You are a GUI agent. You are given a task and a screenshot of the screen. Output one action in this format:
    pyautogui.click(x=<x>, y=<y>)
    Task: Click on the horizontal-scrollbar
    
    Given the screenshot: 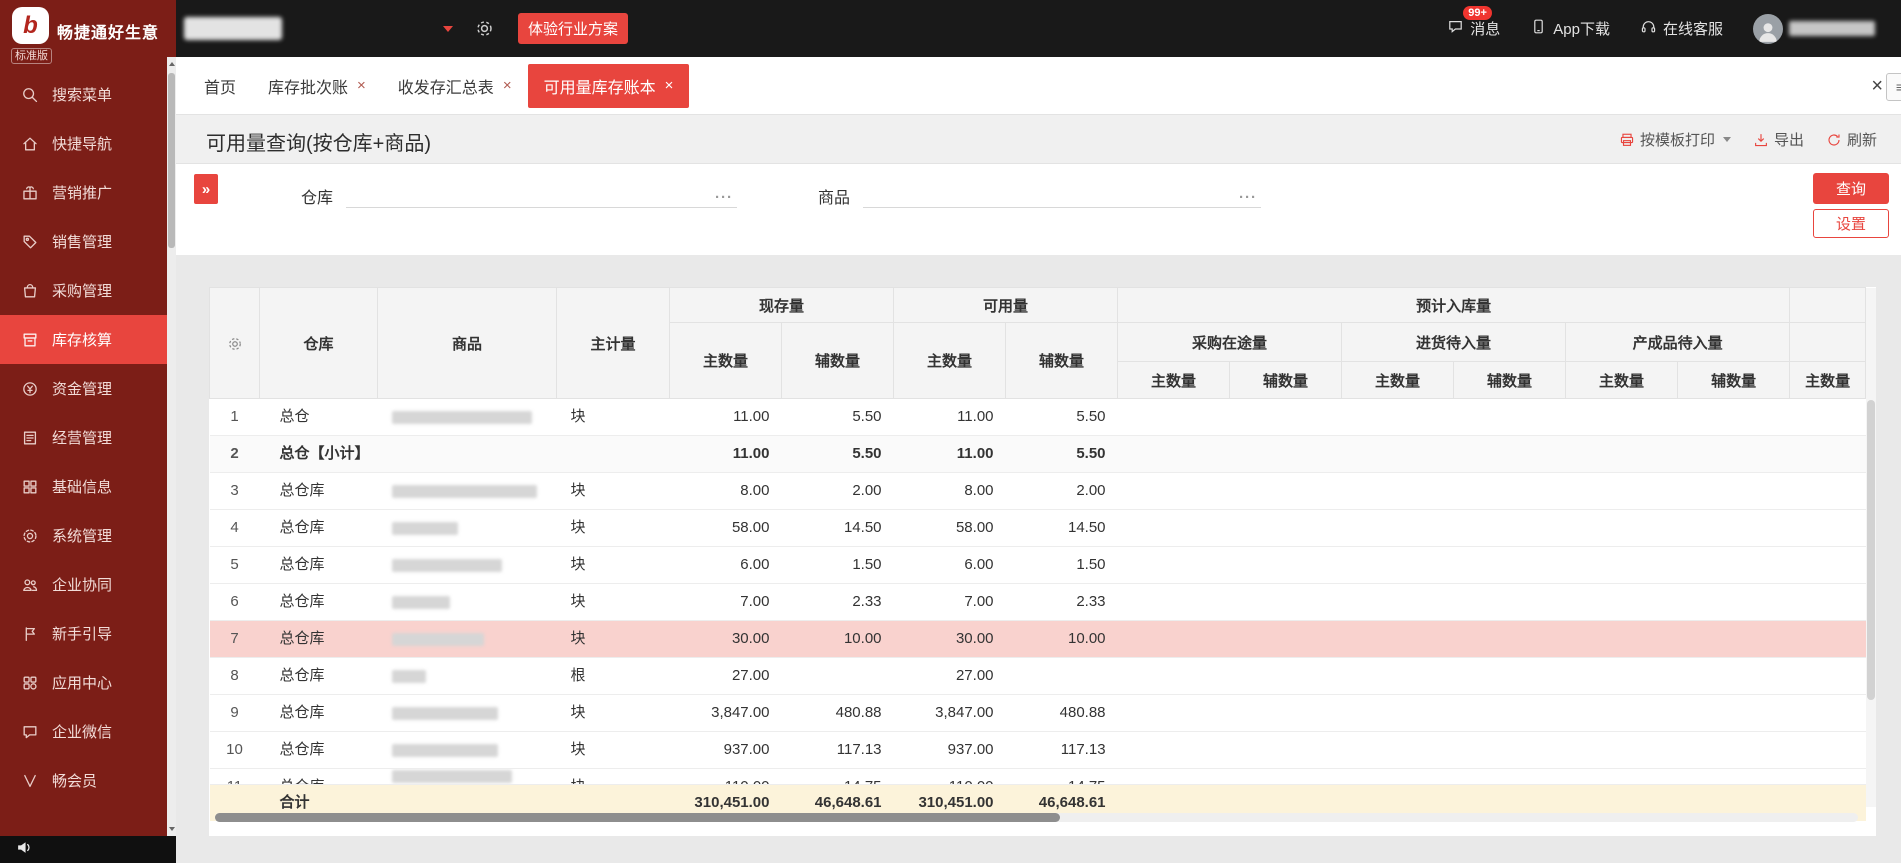 What is the action you would take?
    pyautogui.click(x=1036, y=817)
    